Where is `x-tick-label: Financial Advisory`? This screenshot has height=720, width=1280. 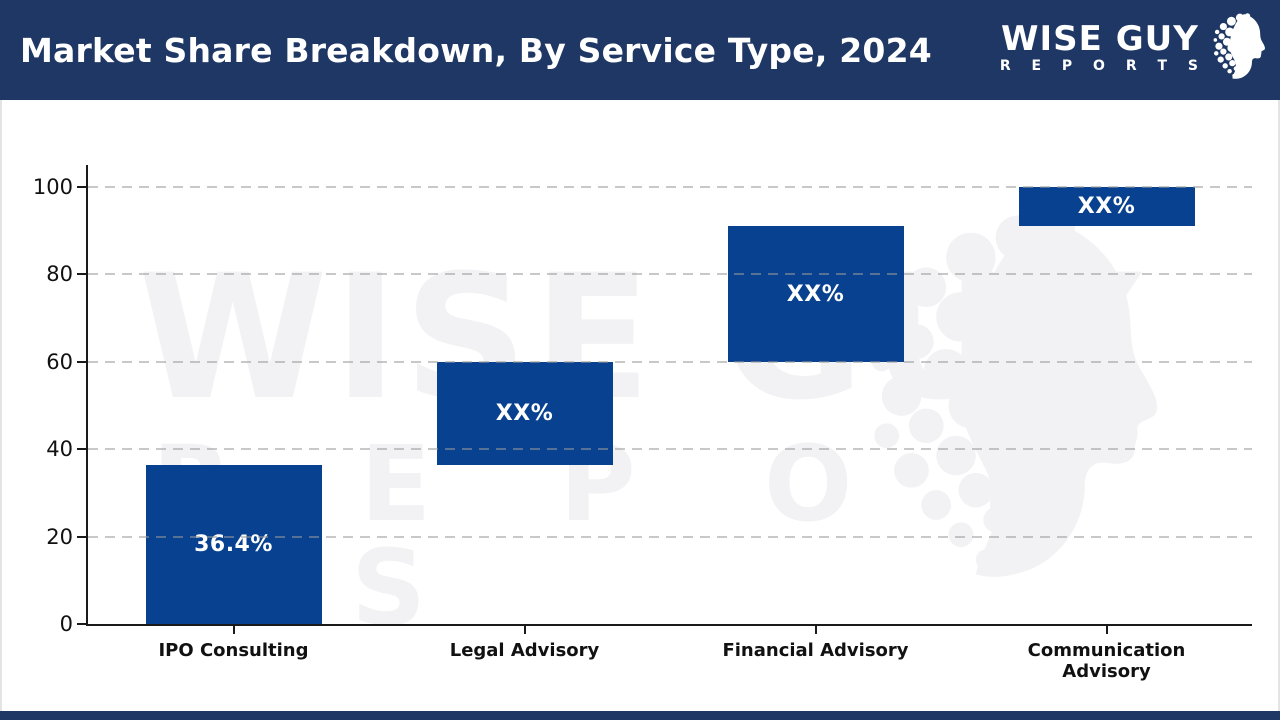
x-tick-label: Financial Advisory is located at coordinates (815, 650).